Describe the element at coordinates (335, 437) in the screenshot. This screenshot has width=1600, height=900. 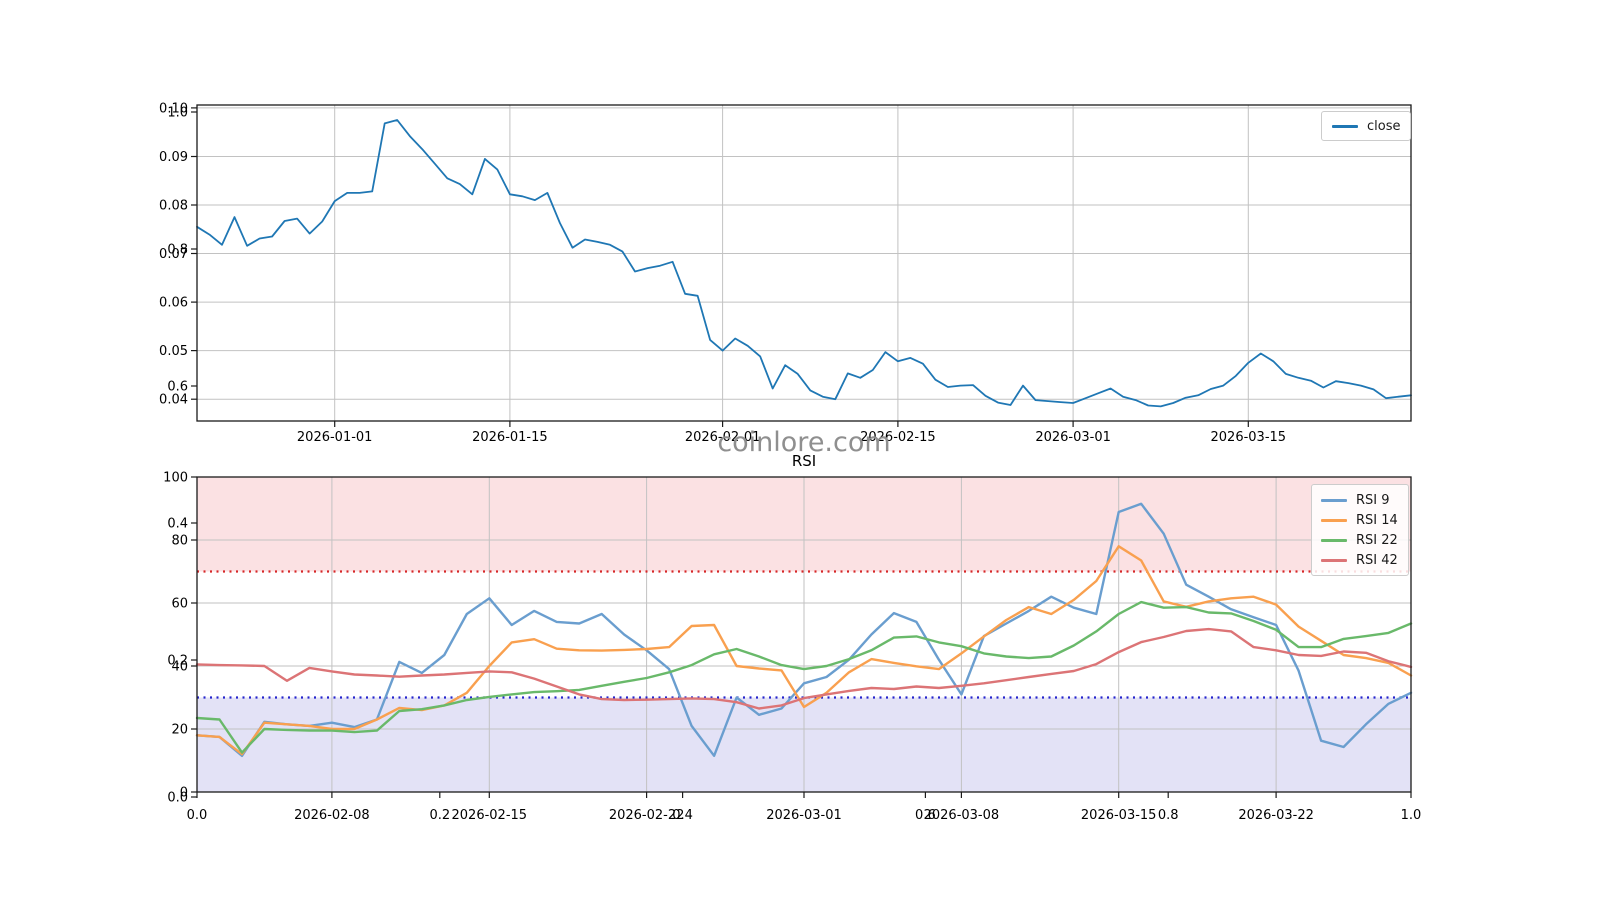
I see `svg-text: 2026-01-01` at that location.